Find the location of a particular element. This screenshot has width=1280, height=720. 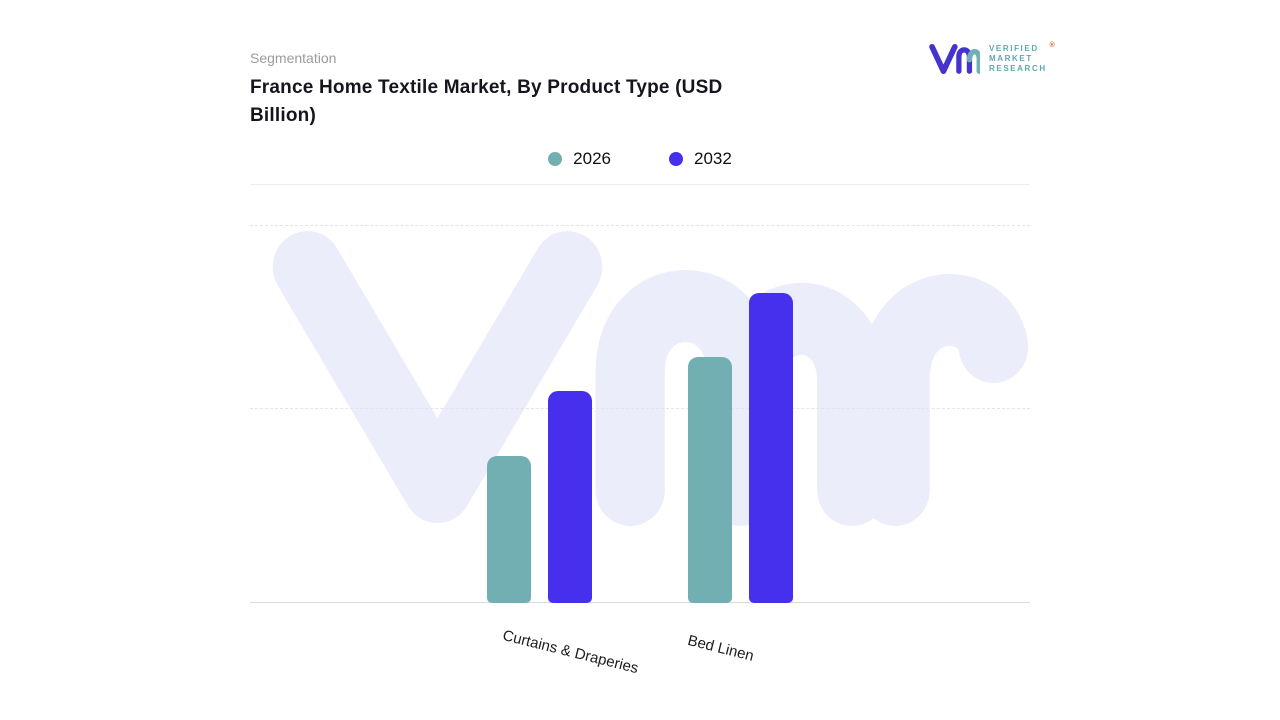

gridline-middle is located at coordinates (640, 408).